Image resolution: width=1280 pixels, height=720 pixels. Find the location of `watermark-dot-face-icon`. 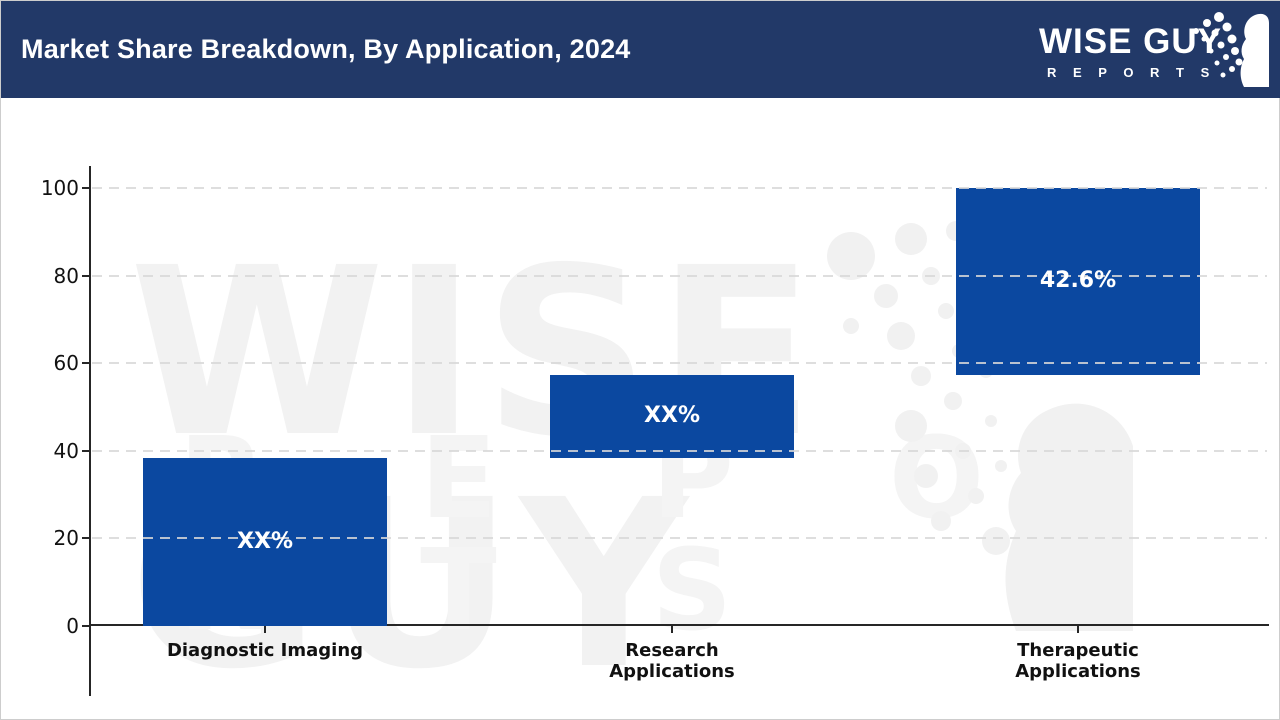

watermark-dot-face-icon is located at coordinates (980, 426).